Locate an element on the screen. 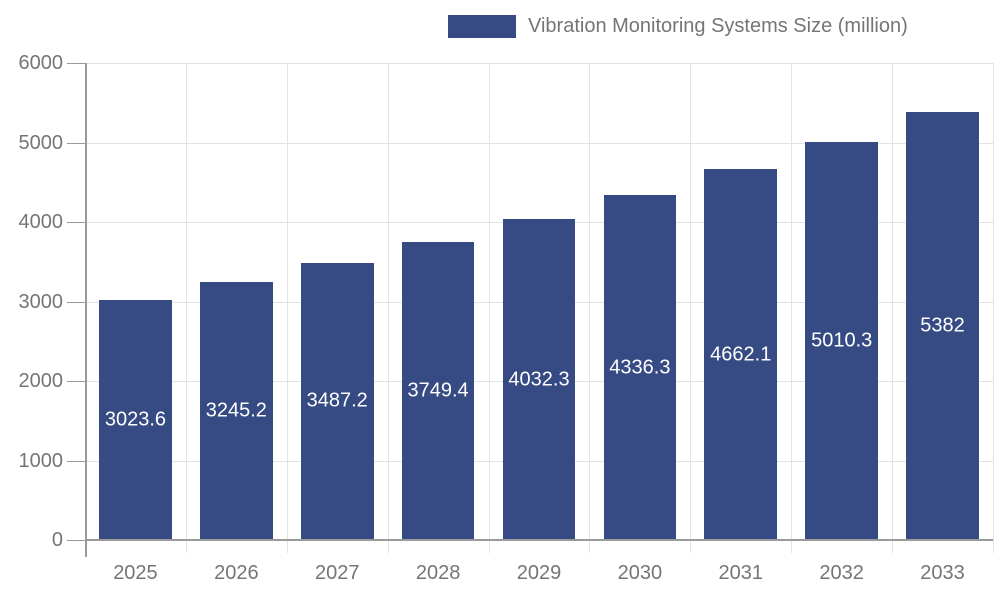  x-axis-tick-label: 2031 is located at coordinates (741, 573).